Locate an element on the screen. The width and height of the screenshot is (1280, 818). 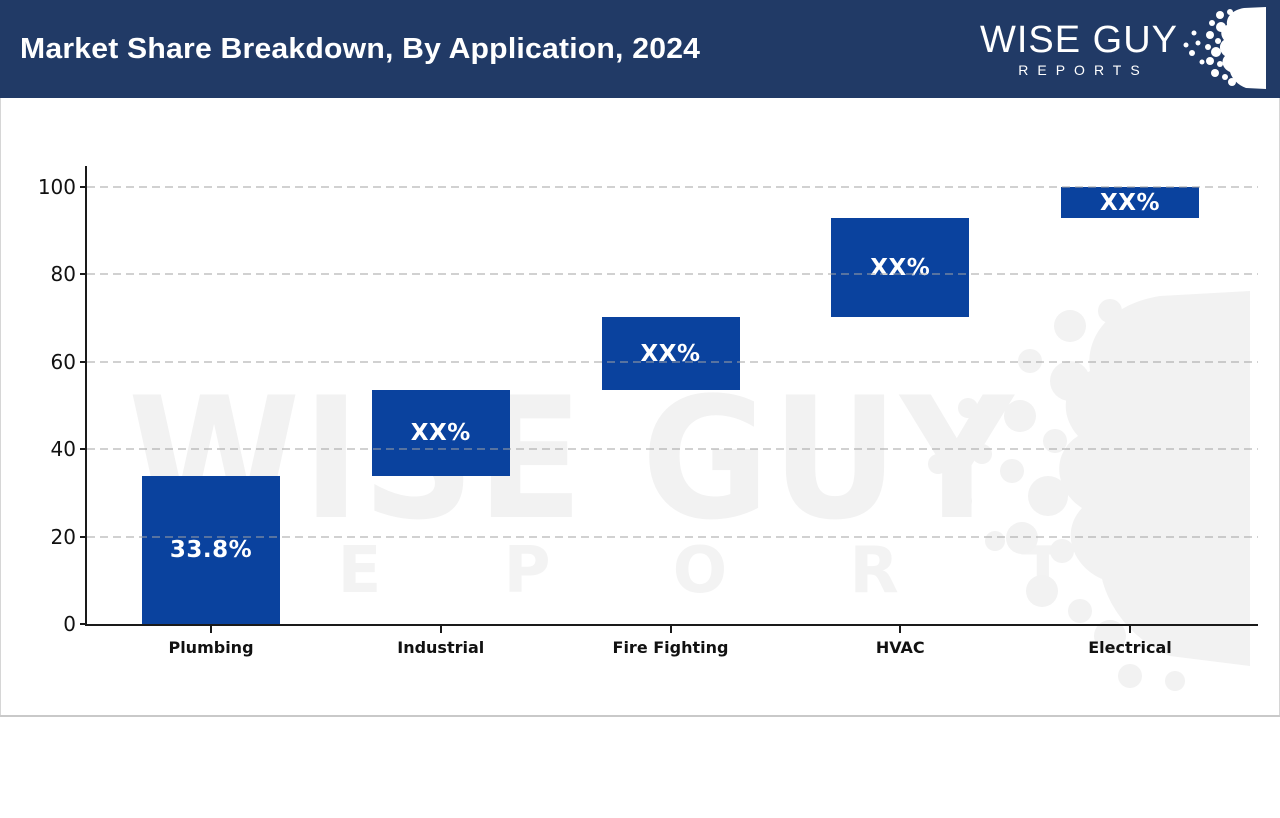
wise-guy-logo: WISE GUY REPORTS is located at coordinates (1123, 49).